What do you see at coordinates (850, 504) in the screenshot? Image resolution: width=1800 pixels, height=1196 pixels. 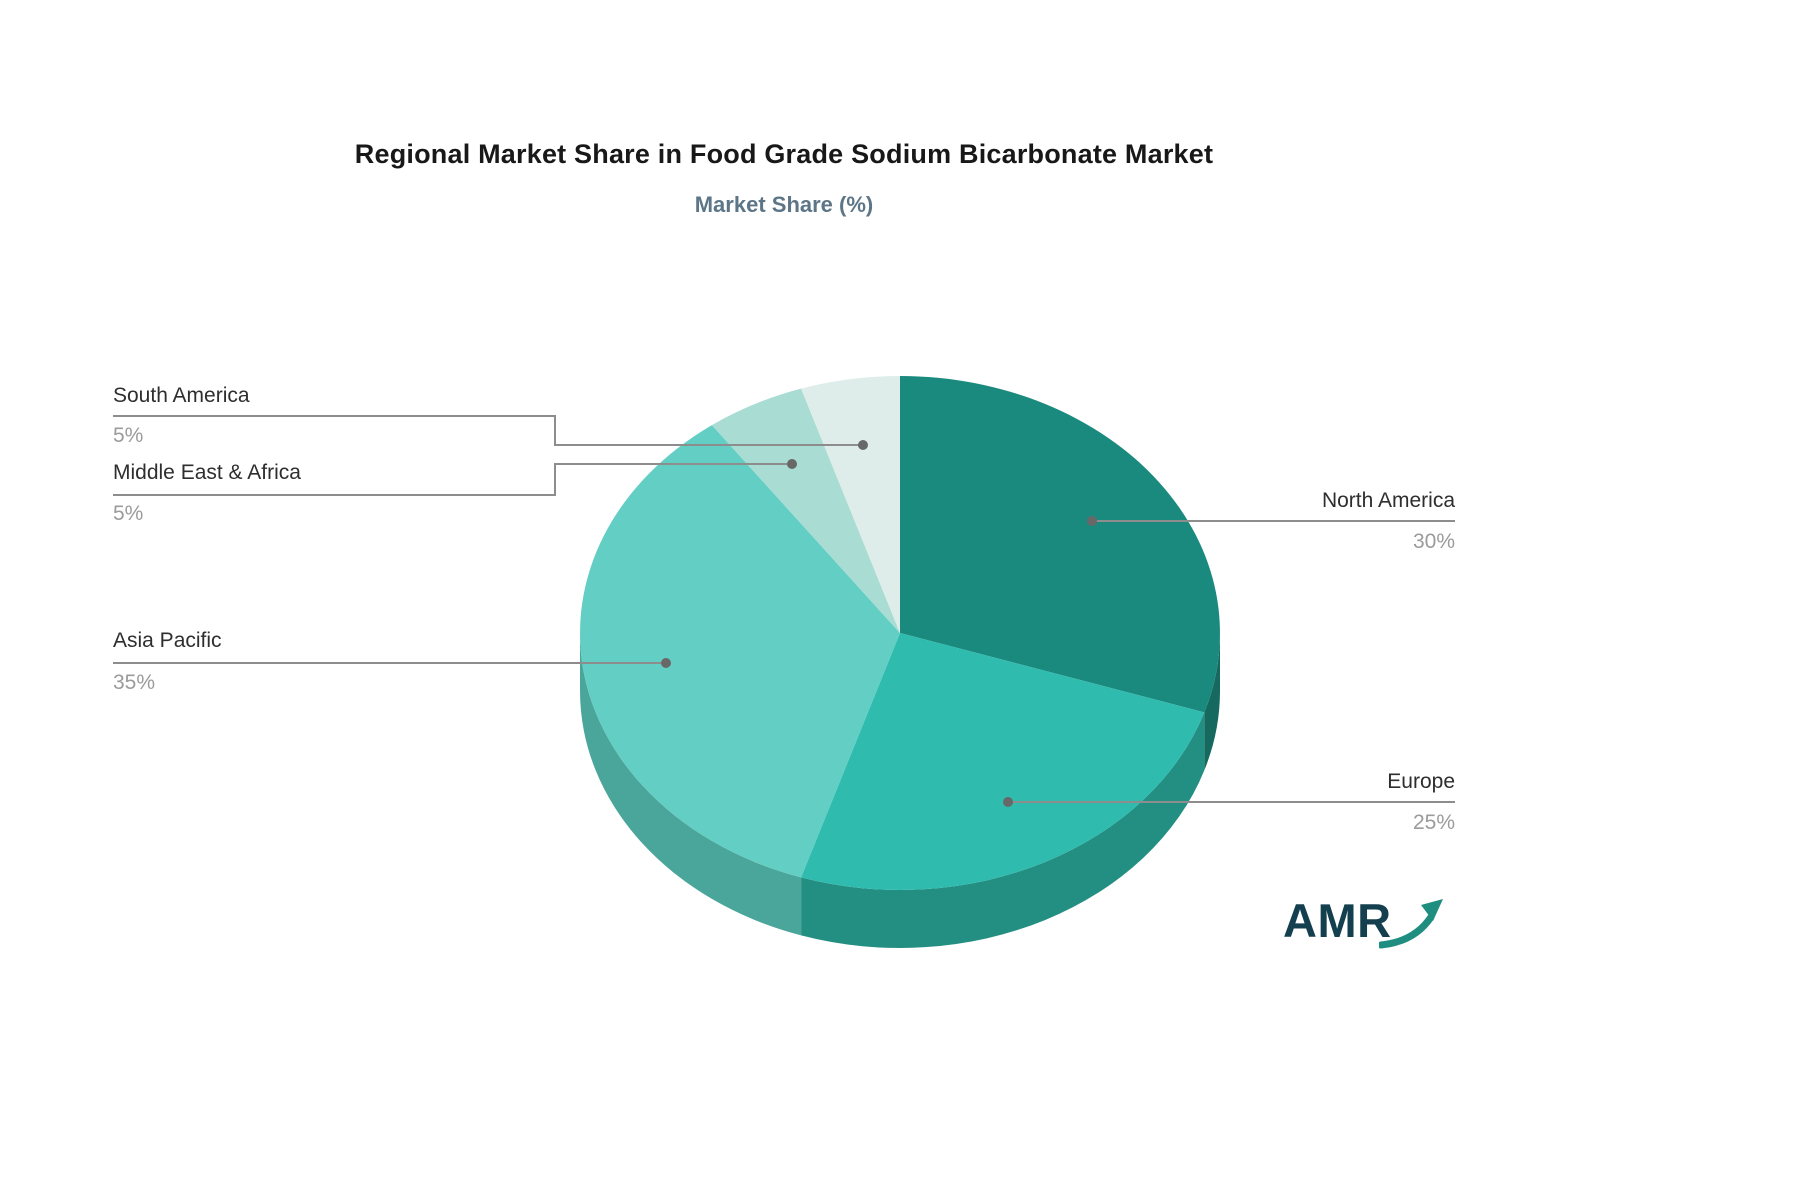 I see `pie-slice-south-america` at bounding box center [850, 504].